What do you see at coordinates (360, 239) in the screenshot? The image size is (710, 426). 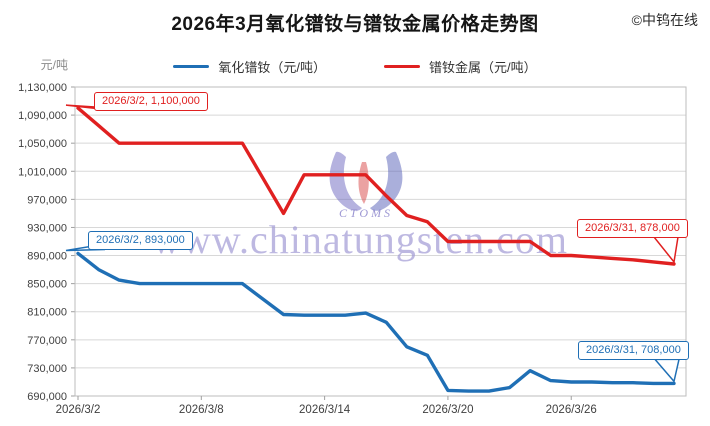 I see `watermark-url: www.chinatungsten.com` at bounding box center [360, 239].